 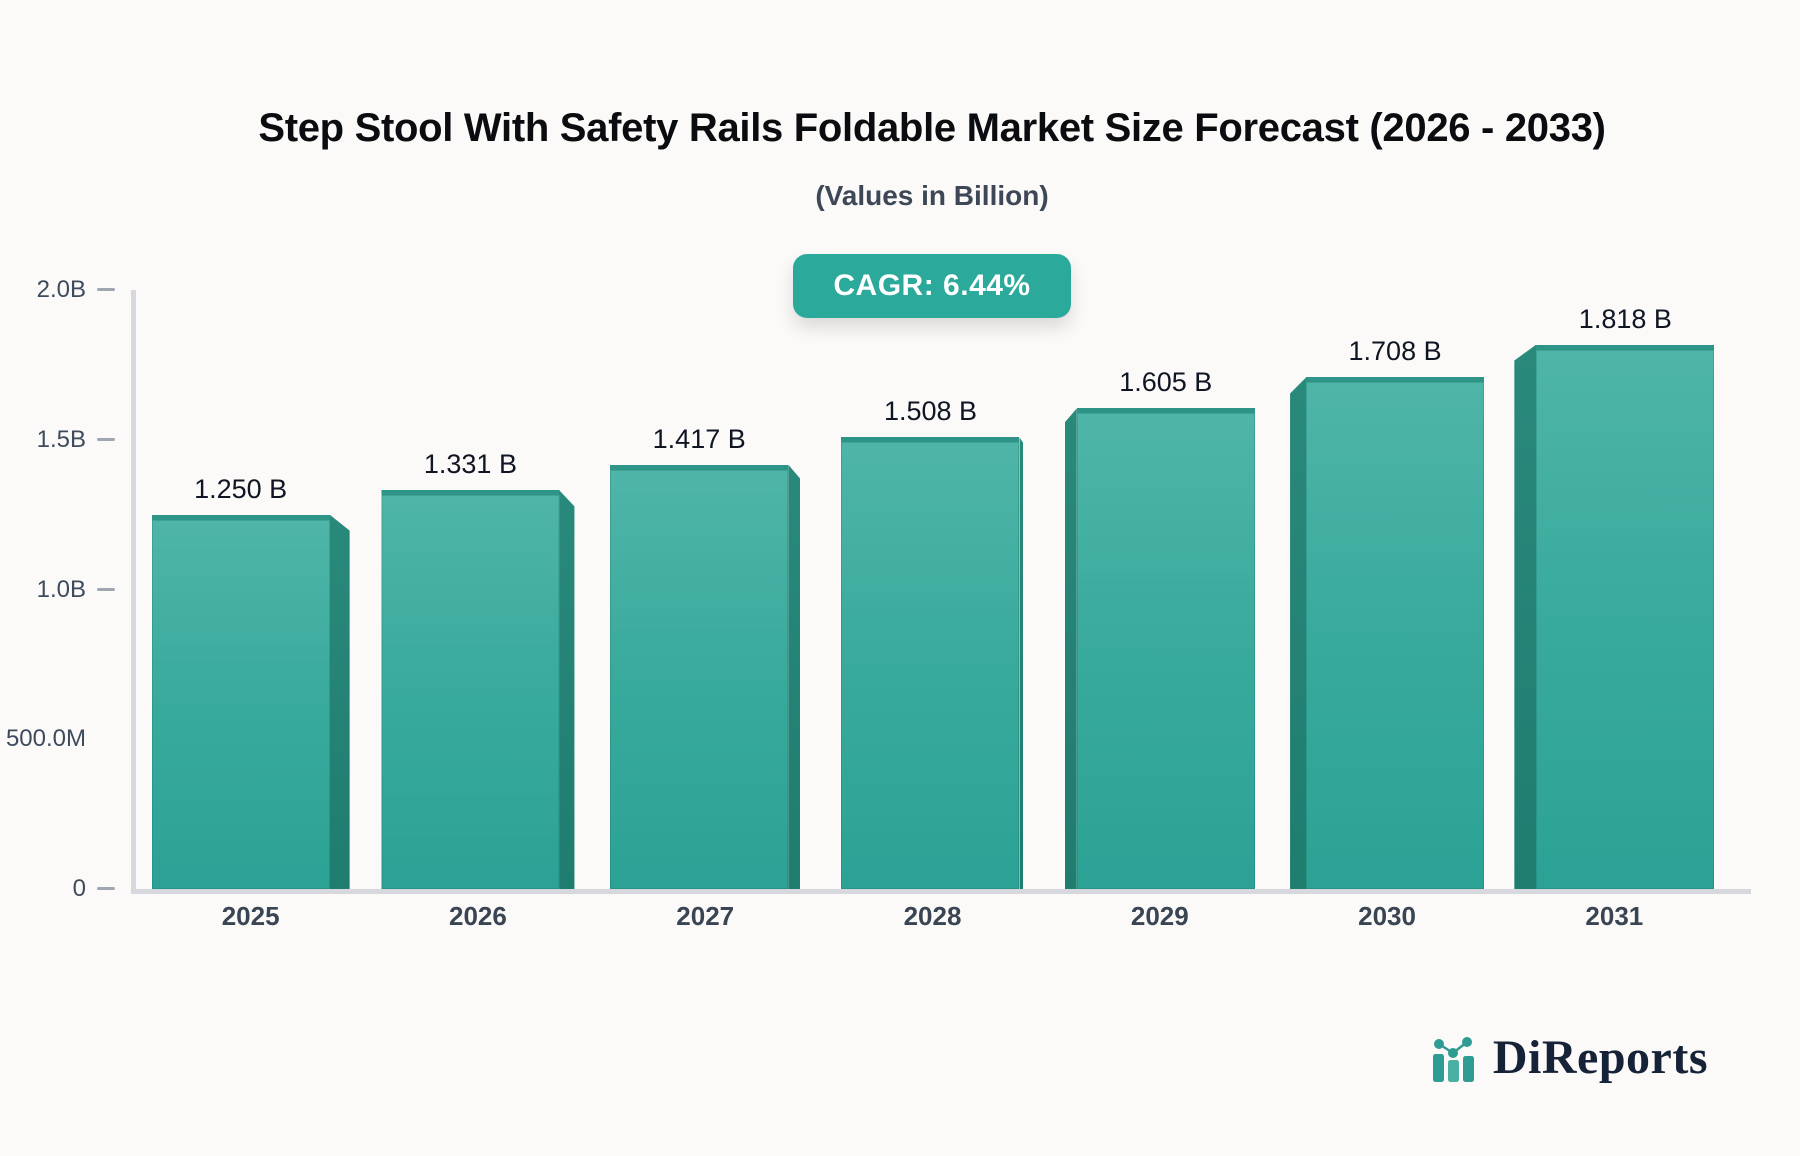 I want to click on cagr-badge-container: CAGR: 6.44%, so click(x=932, y=286).